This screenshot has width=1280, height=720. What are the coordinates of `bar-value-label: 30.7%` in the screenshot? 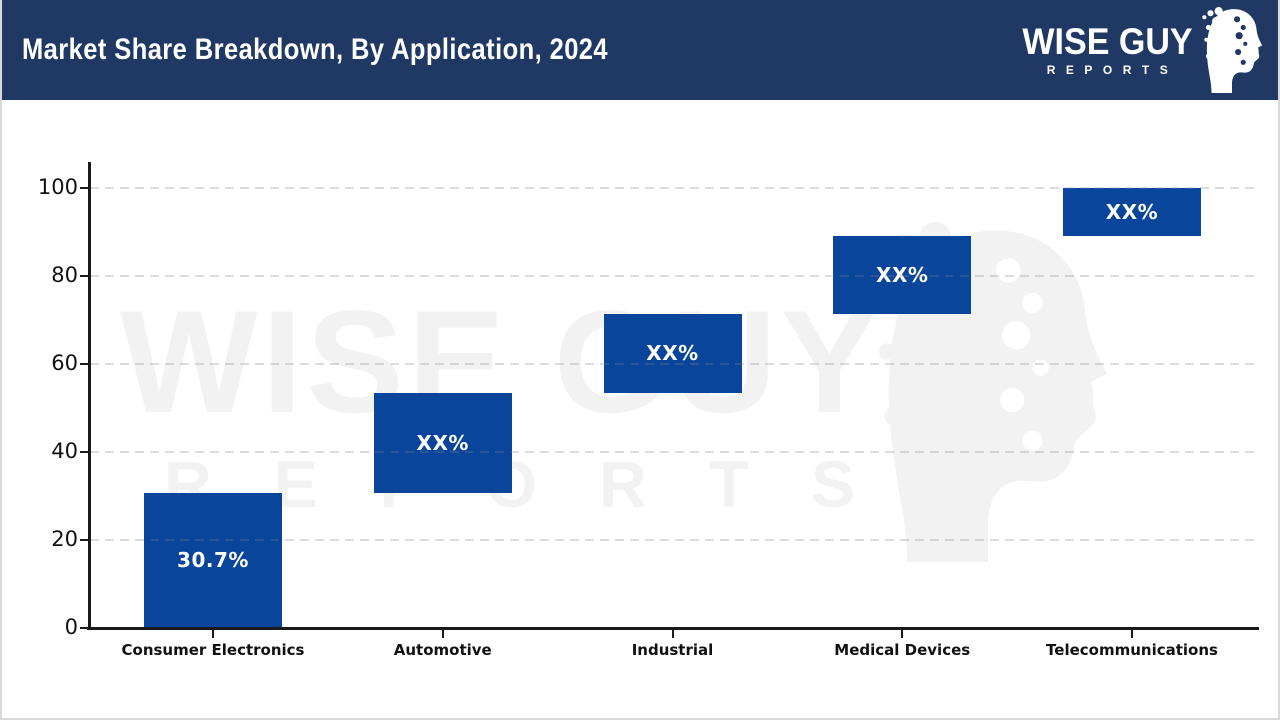 It's located at (213, 560).